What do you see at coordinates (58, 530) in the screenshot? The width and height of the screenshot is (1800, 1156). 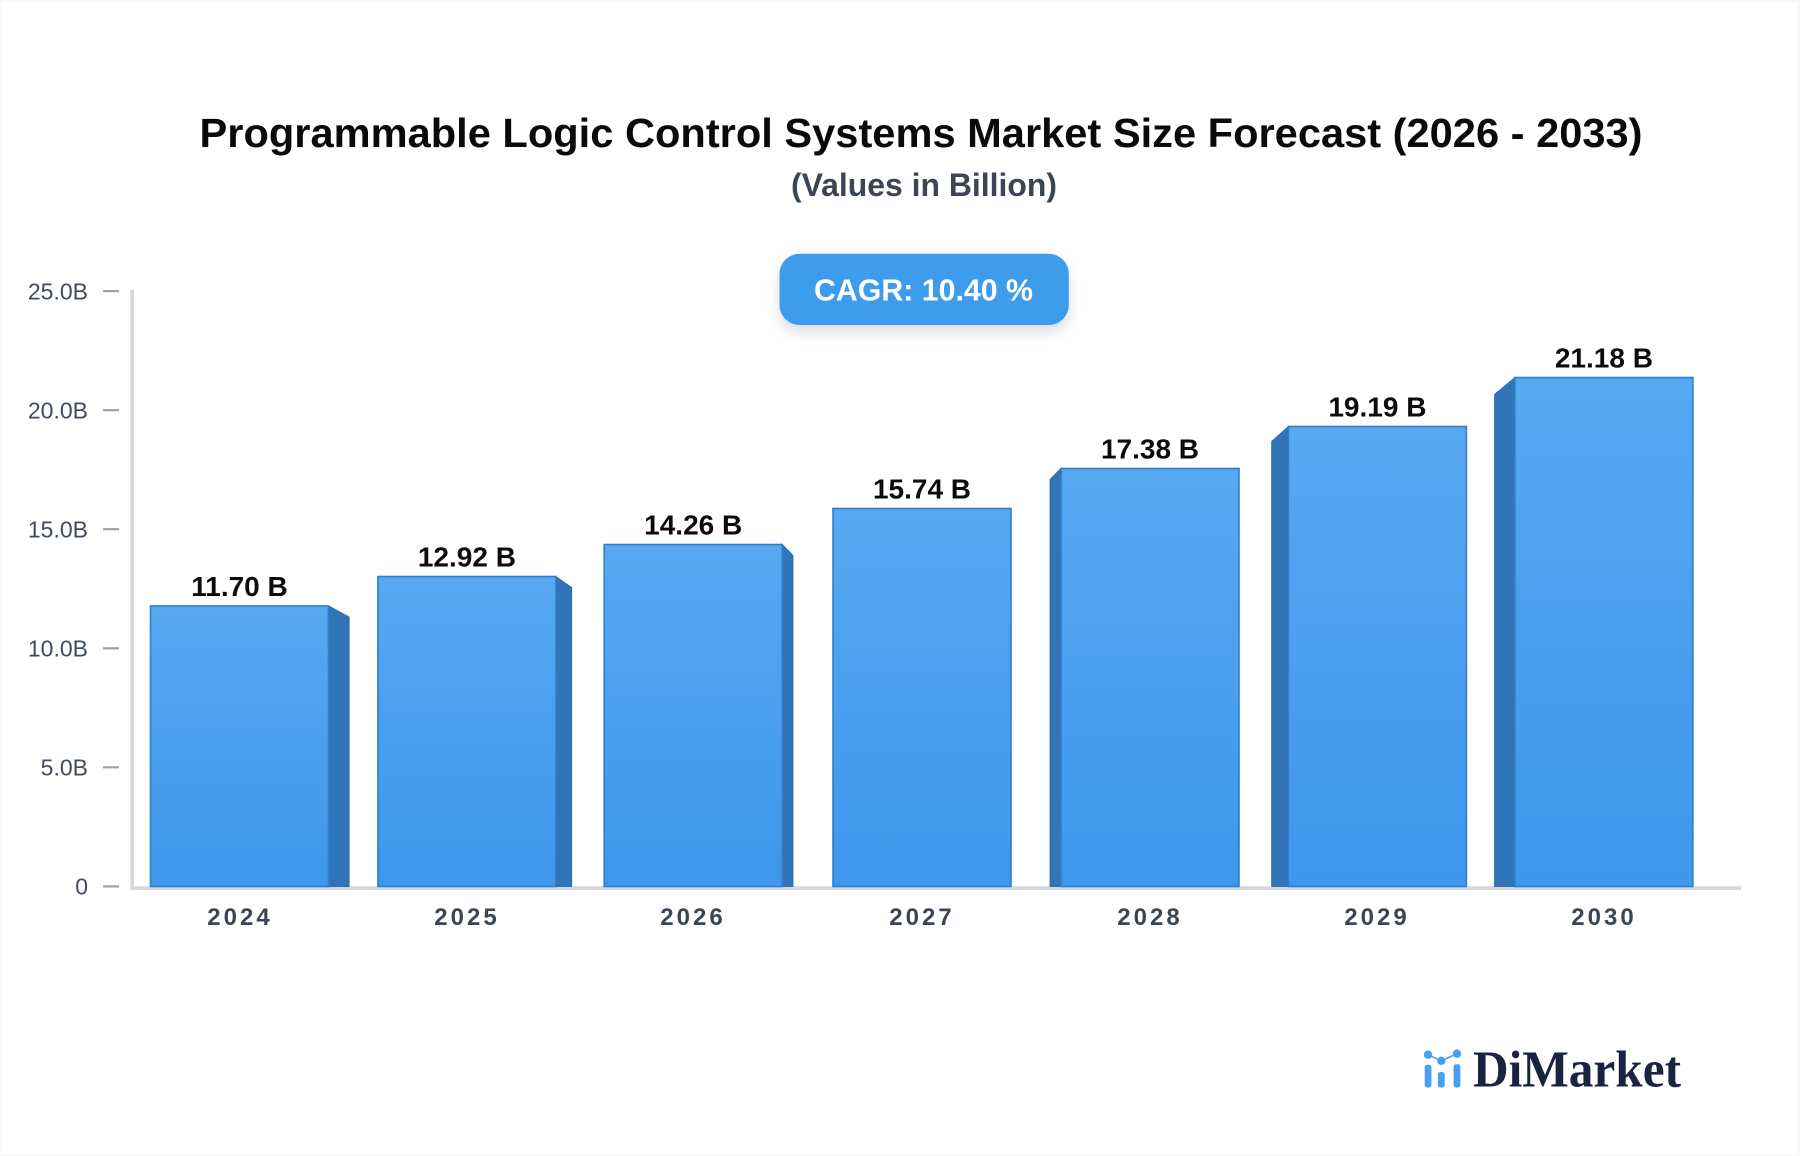 I see `svg-text: 15.0B` at bounding box center [58, 530].